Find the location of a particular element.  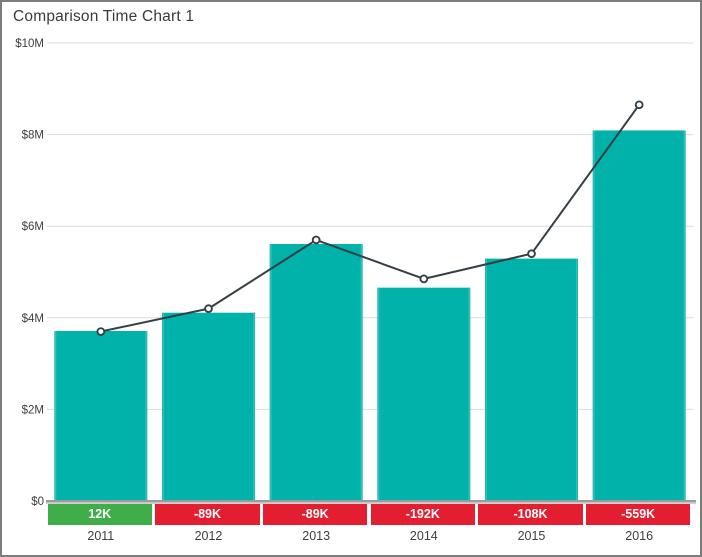

x-axis-label-2014: 2014 is located at coordinates (423, 536).